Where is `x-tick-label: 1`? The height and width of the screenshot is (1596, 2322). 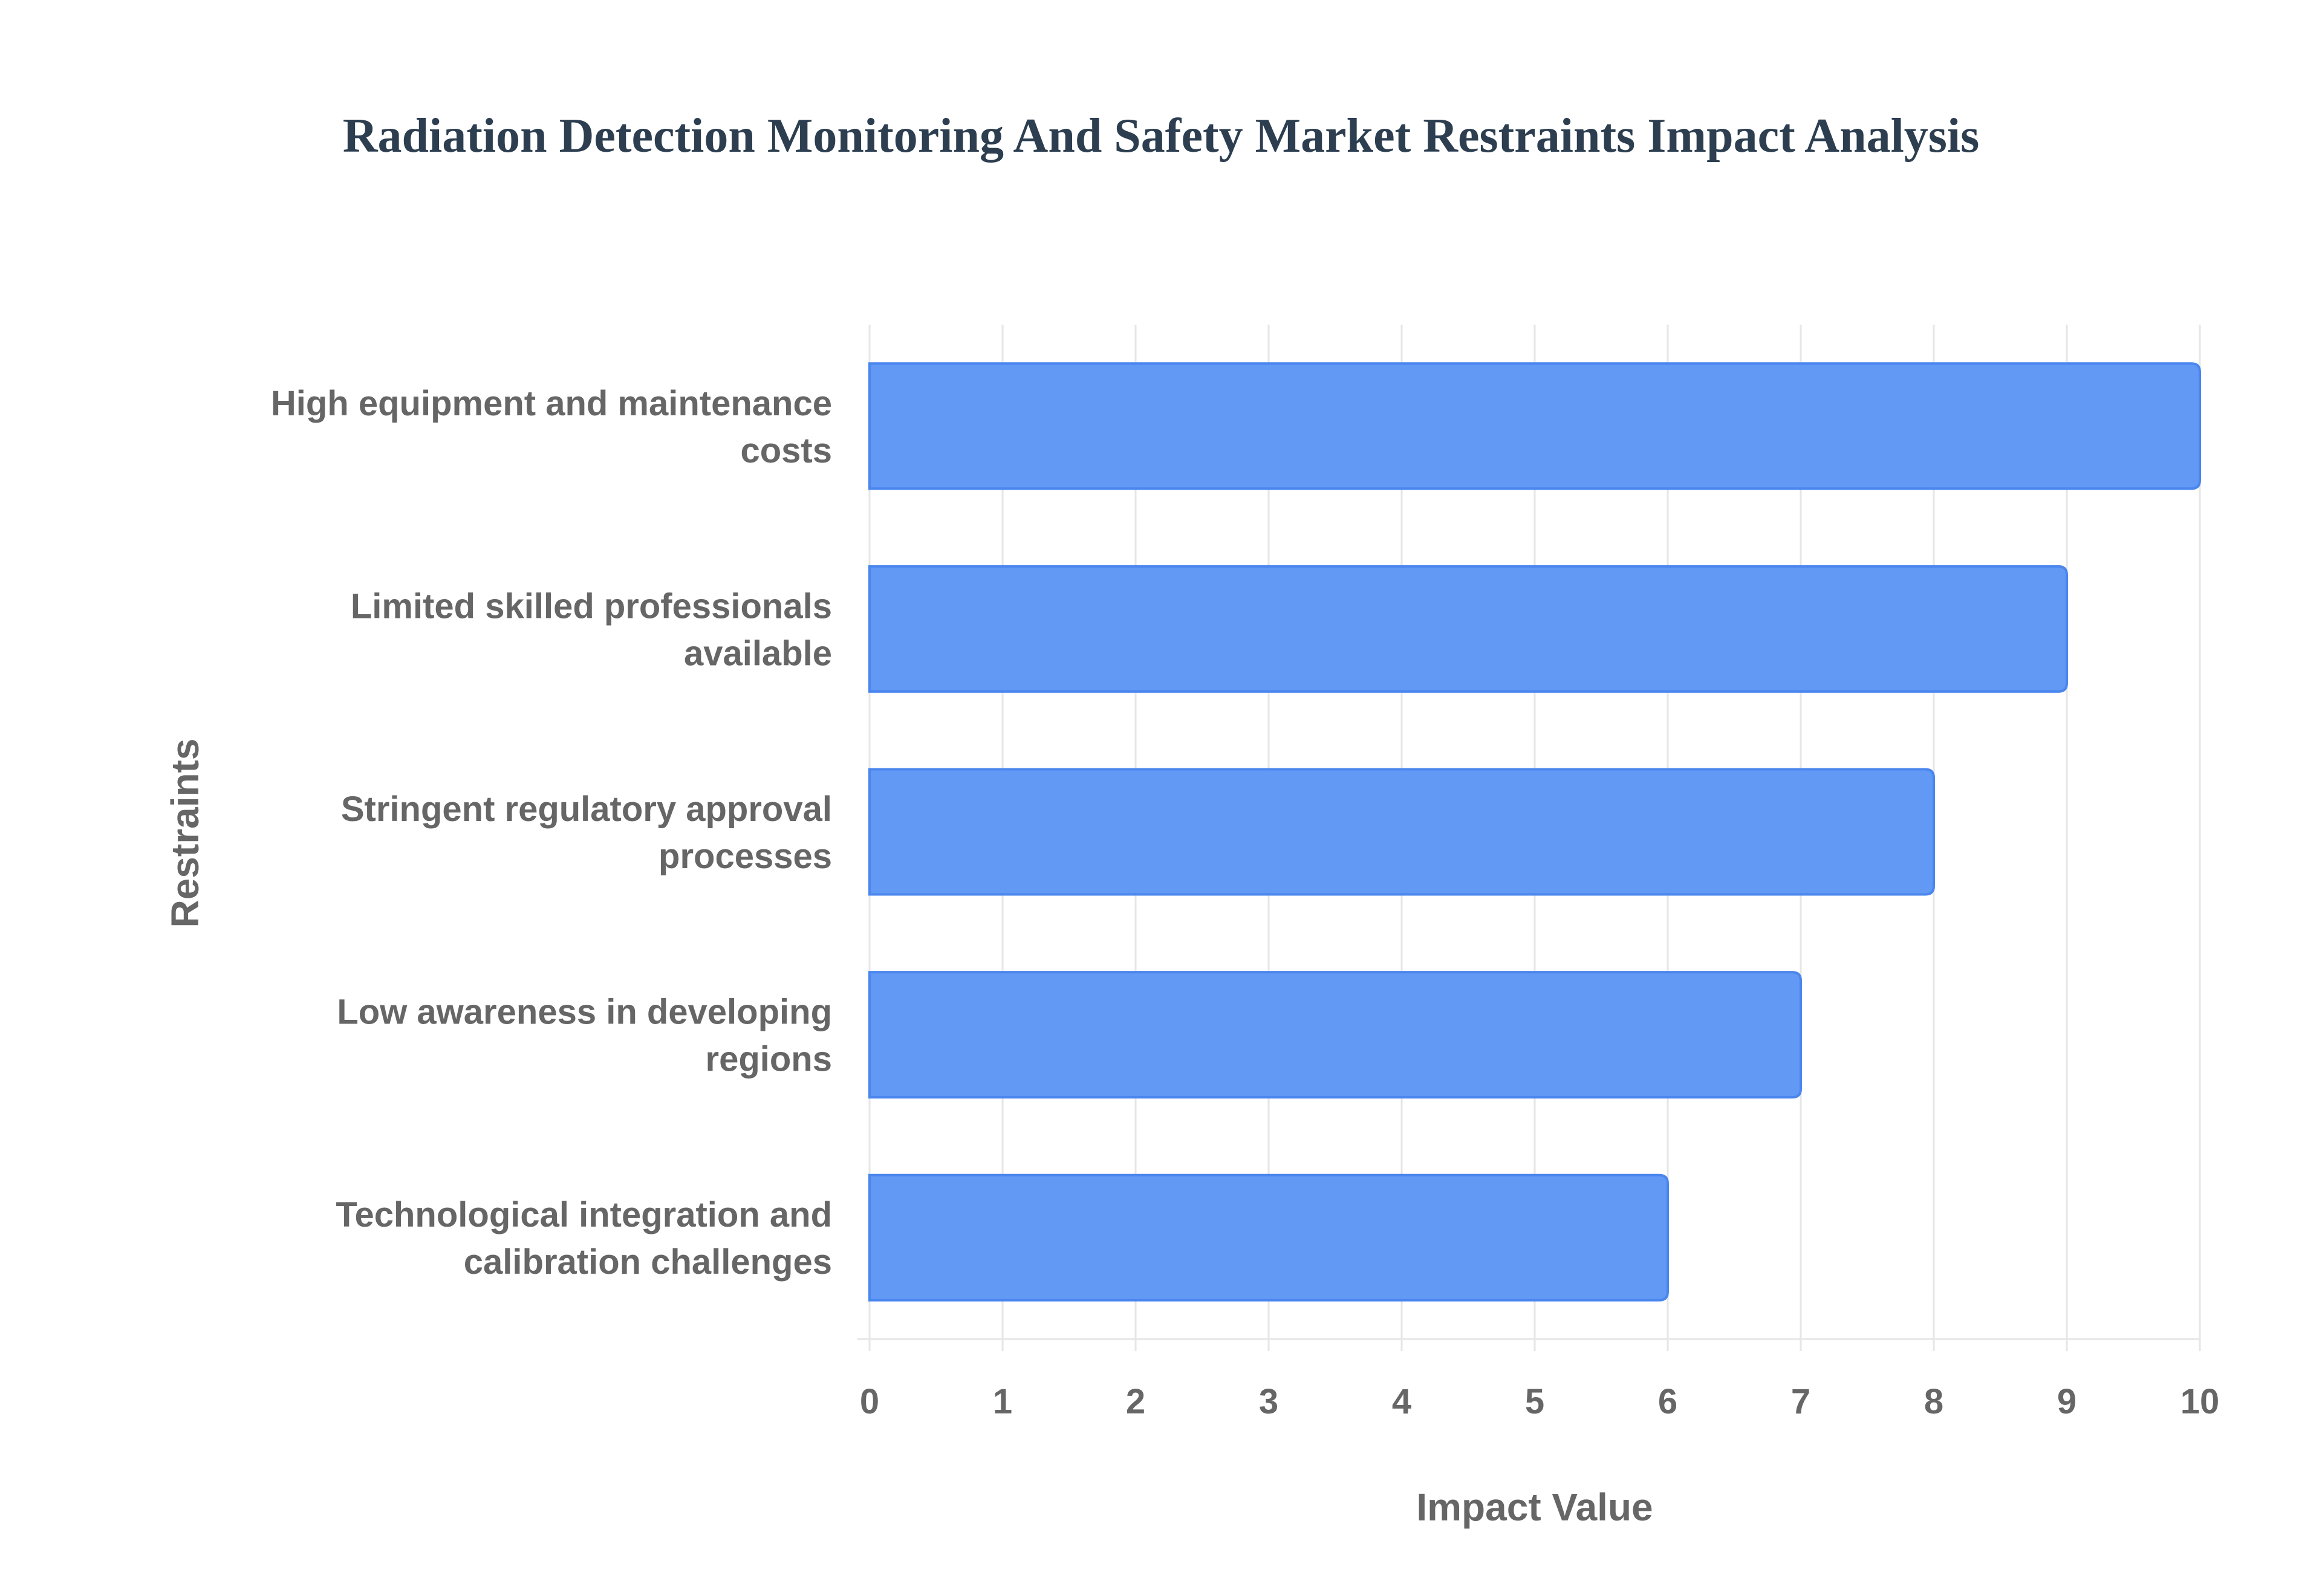
x-tick-label: 1 is located at coordinates (1002, 1401).